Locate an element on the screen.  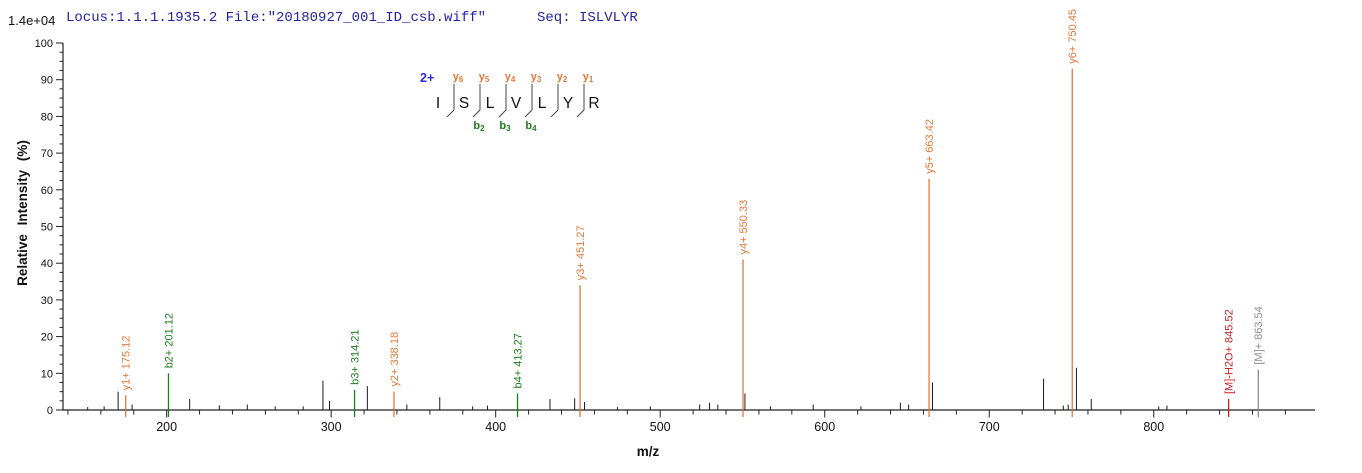
y-tick-label: 30 is located at coordinates (47, 301).